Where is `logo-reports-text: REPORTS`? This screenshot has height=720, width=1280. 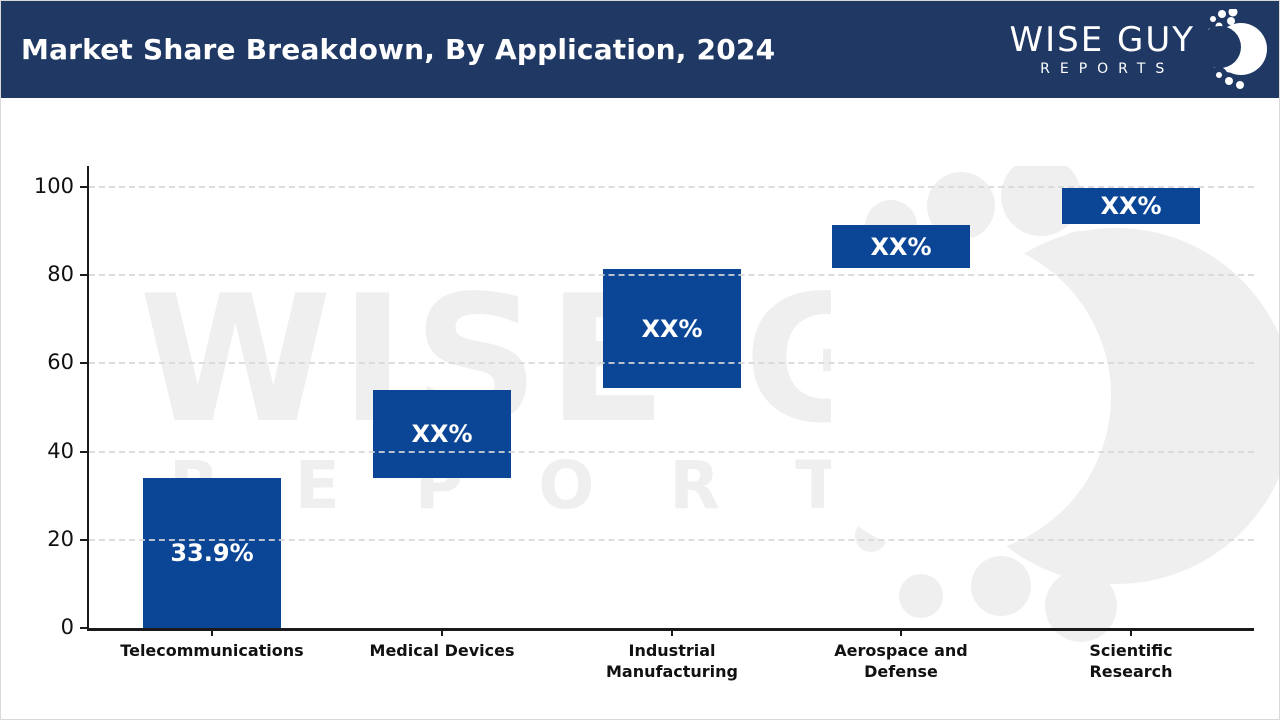
logo-reports-text: REPORTS is located at coordinates (1107, 69).